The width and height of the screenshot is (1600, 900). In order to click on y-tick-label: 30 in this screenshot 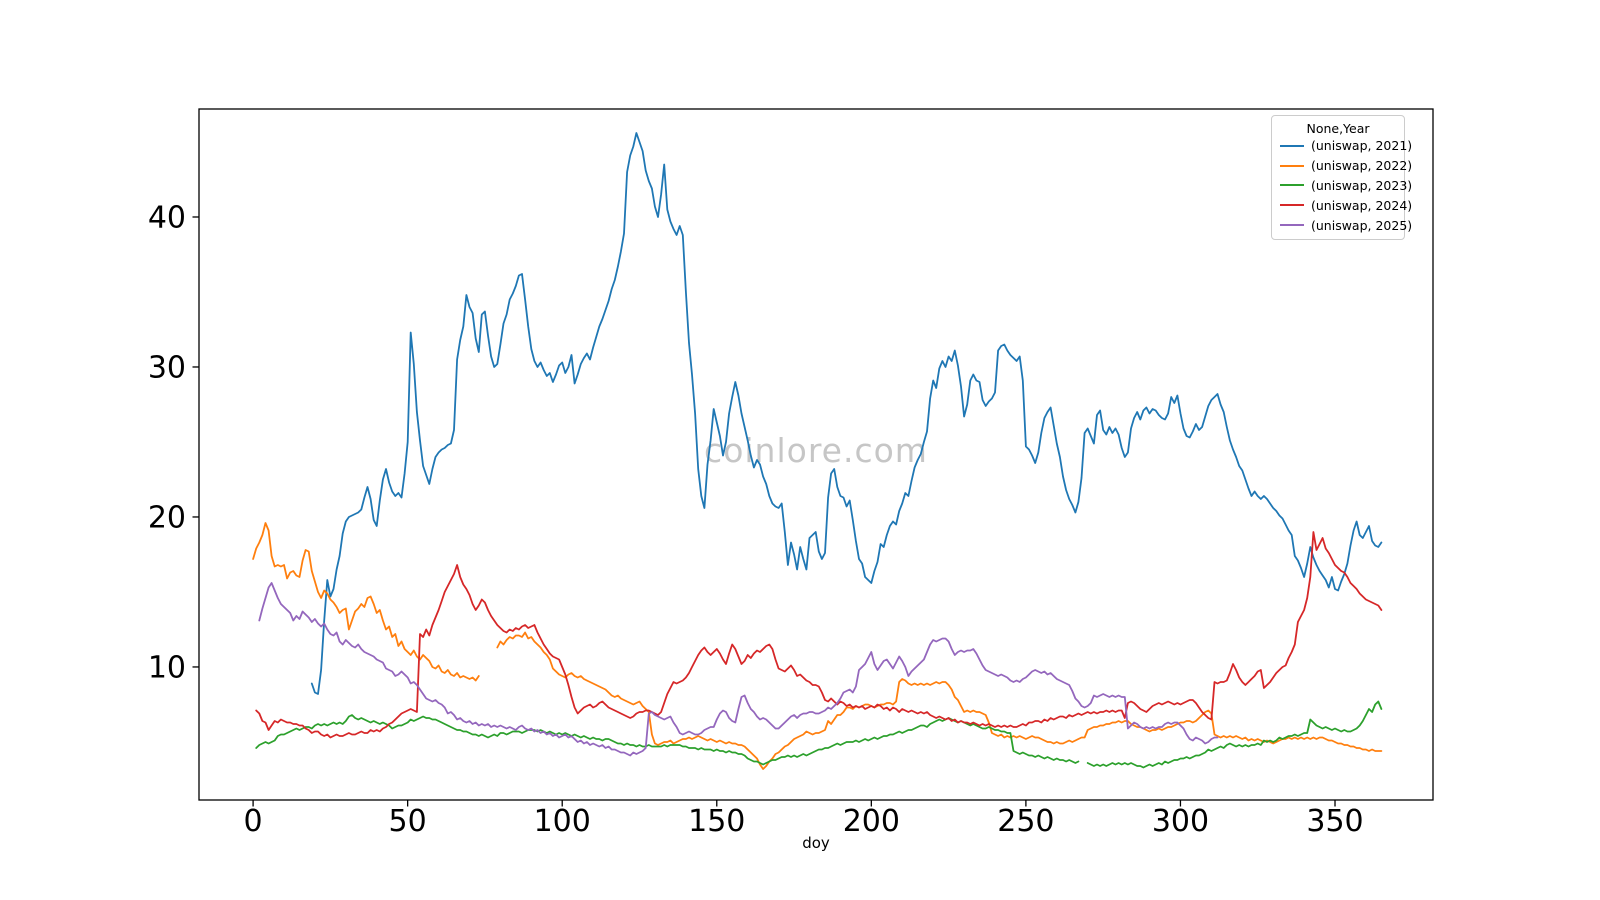, I will do `click(167, 367)`.